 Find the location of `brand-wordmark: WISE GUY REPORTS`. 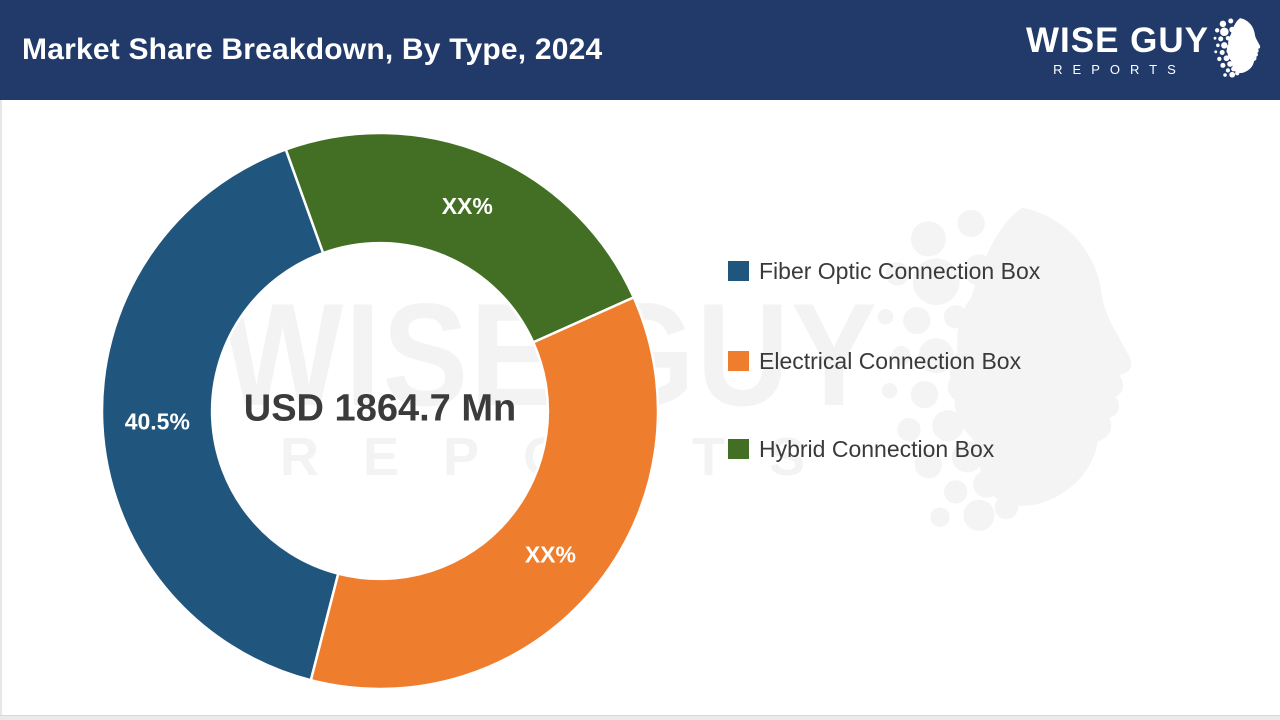

brand-wordmark: WISE GUY REPORTS is located at coordinates (1117, 50).